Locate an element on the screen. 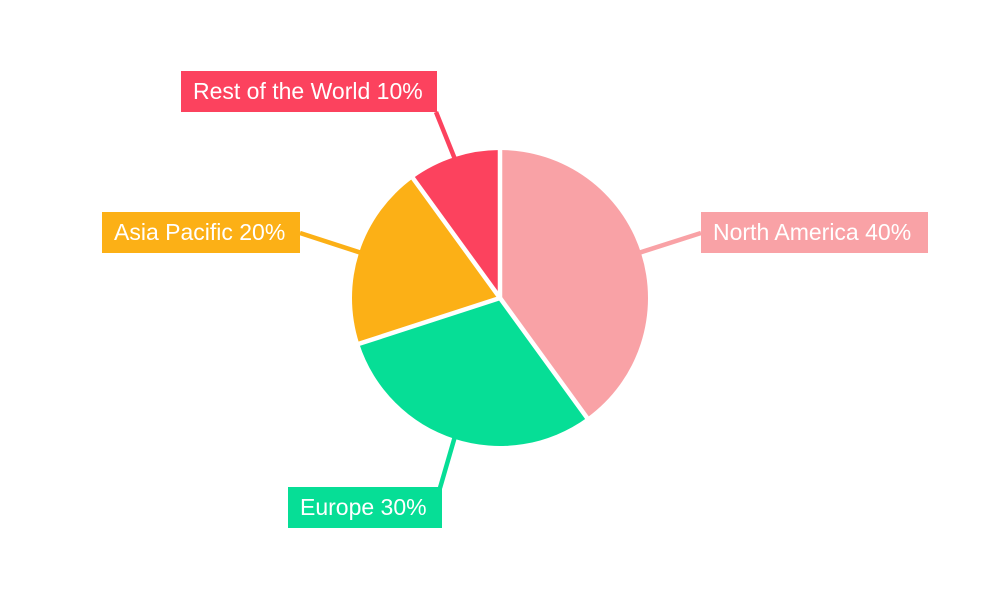 Image resolution: width=1000 pixels, height=600 pixels. pie-slice-asia-pacific is located at coordinates (426, 261).